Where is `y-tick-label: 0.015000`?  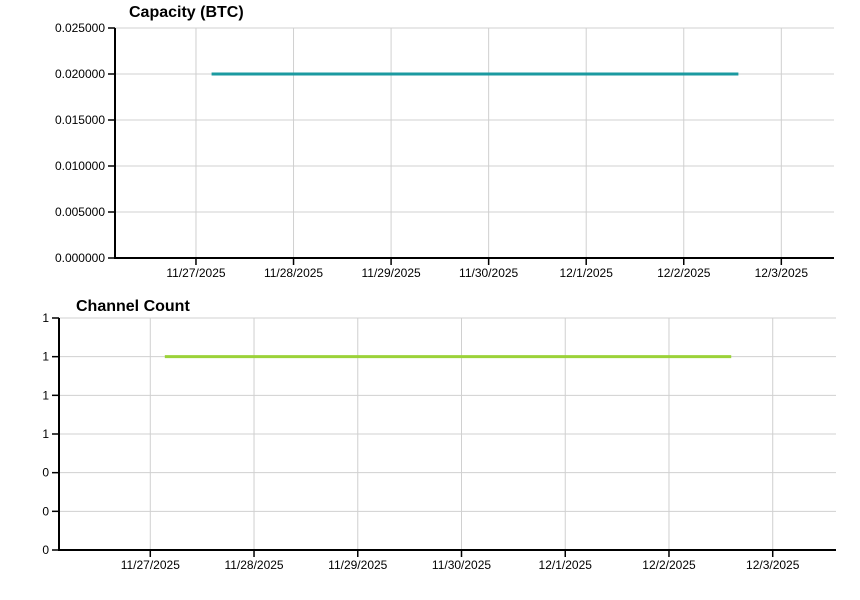 y-tick-label: 0.015000 is located at coordinates (80, 120).